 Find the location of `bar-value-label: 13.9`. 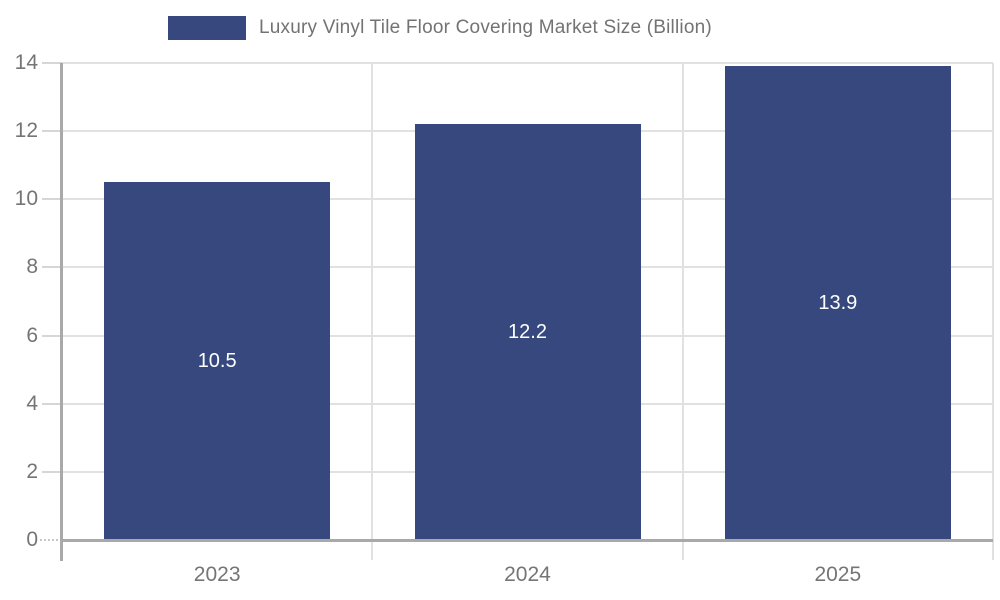

bar-value-label: 13.9 is located at coordinates (838, 303).